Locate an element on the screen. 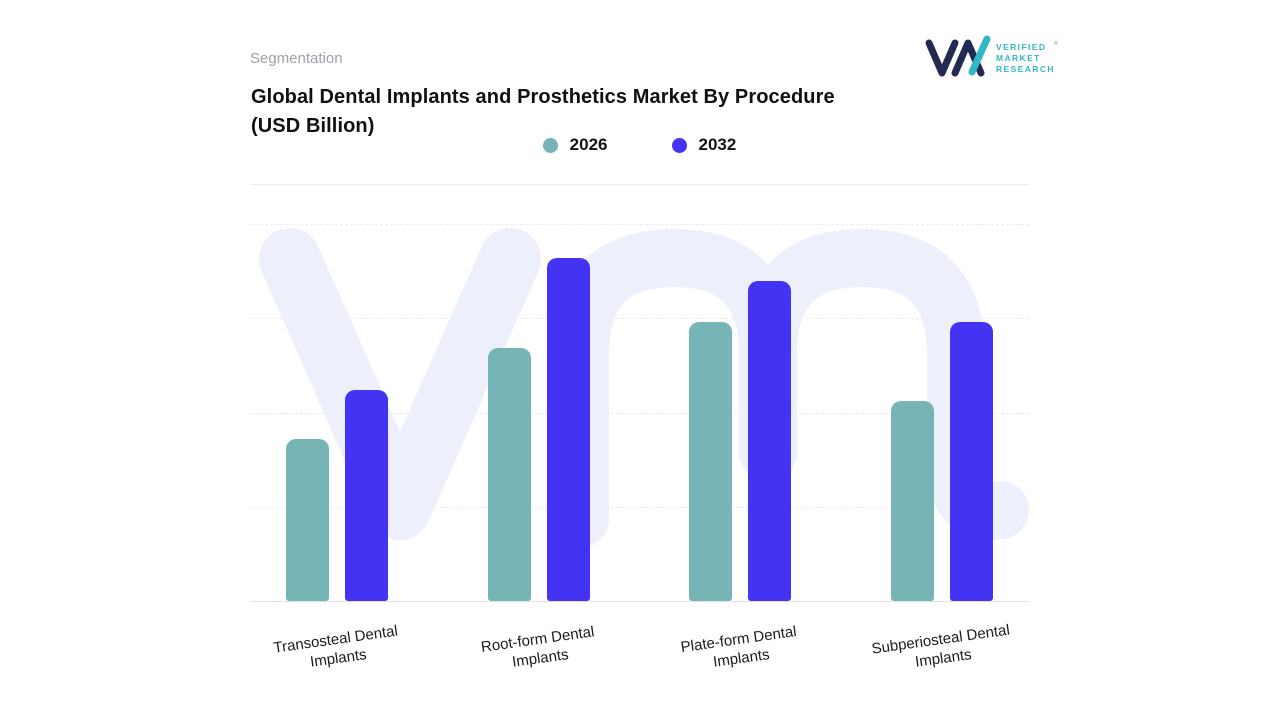 This screenshot has width=1280, height=720. segmentation-label: Segmentation is located at coordinates (296, 58).